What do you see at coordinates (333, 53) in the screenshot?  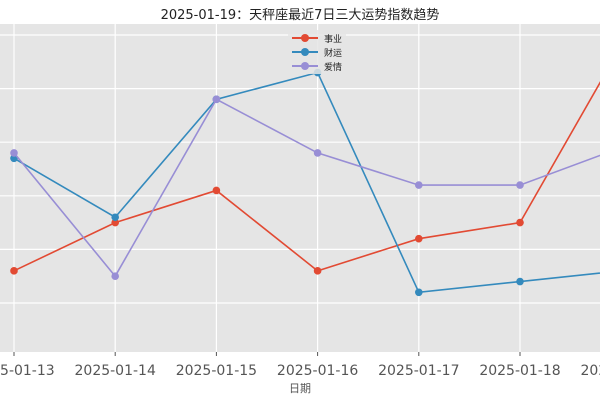 I see `legend-label: 财运` at bounding box center [333, 53].